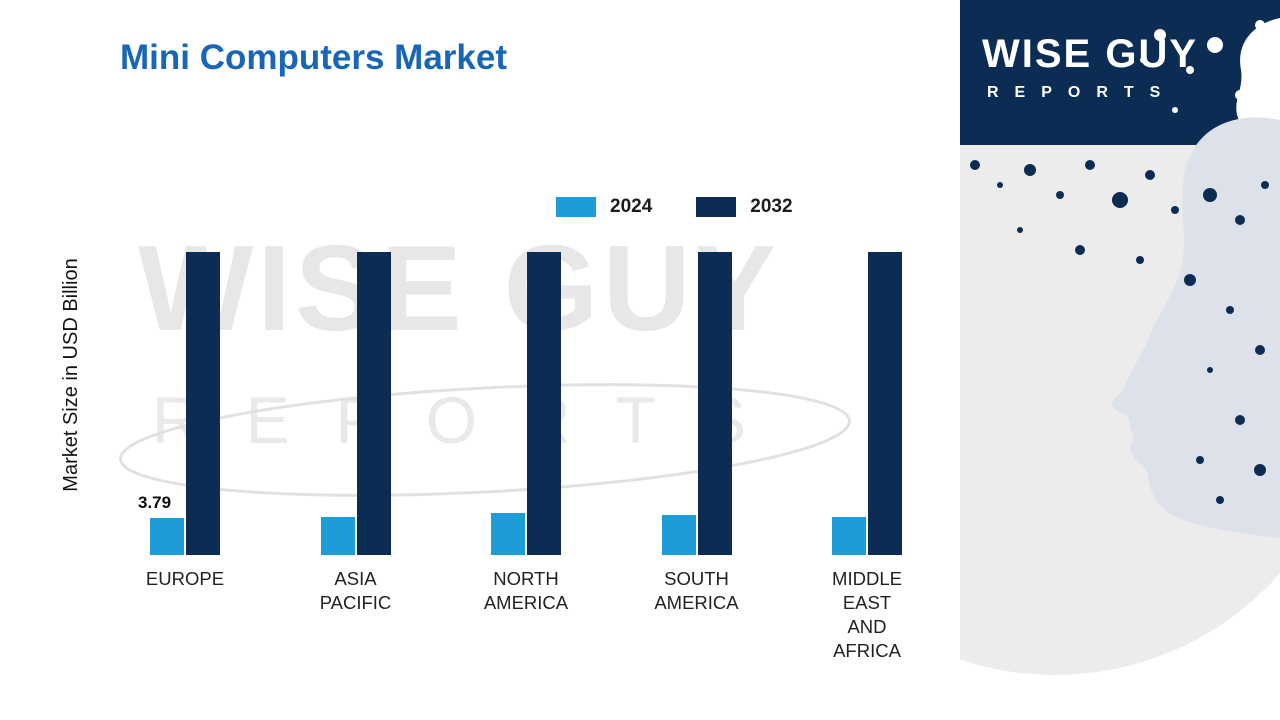 Image resolution: width=1280 pixels, height=720 pixels. I want to click on watermark-swoosh, so click(485, 440).